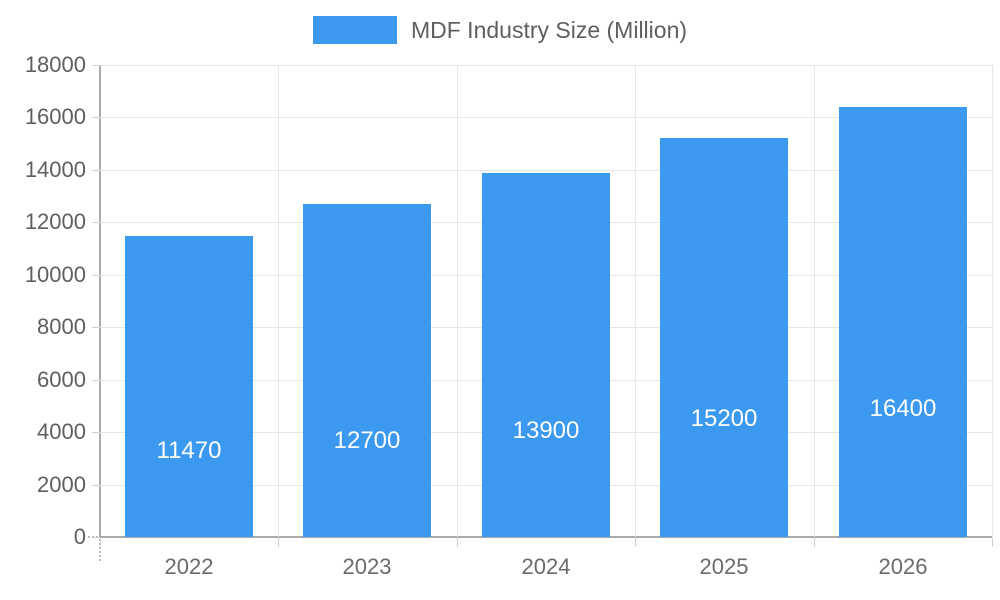 The image size is (1000, 600). What do you see at coordinates (61, 327) in the screenshot?
I see `y-tick-label-8000: 8000` at bounding box center [61, 327].